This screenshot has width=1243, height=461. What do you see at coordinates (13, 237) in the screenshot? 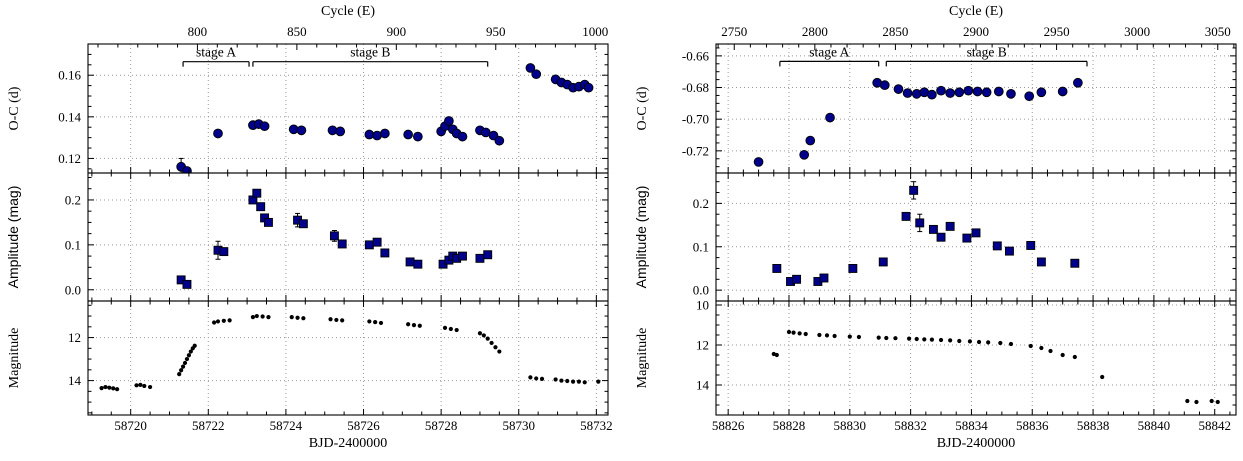
I see `y-axis-title-amplitude: Amplitude (mag)` at bounding box center [13, 237].